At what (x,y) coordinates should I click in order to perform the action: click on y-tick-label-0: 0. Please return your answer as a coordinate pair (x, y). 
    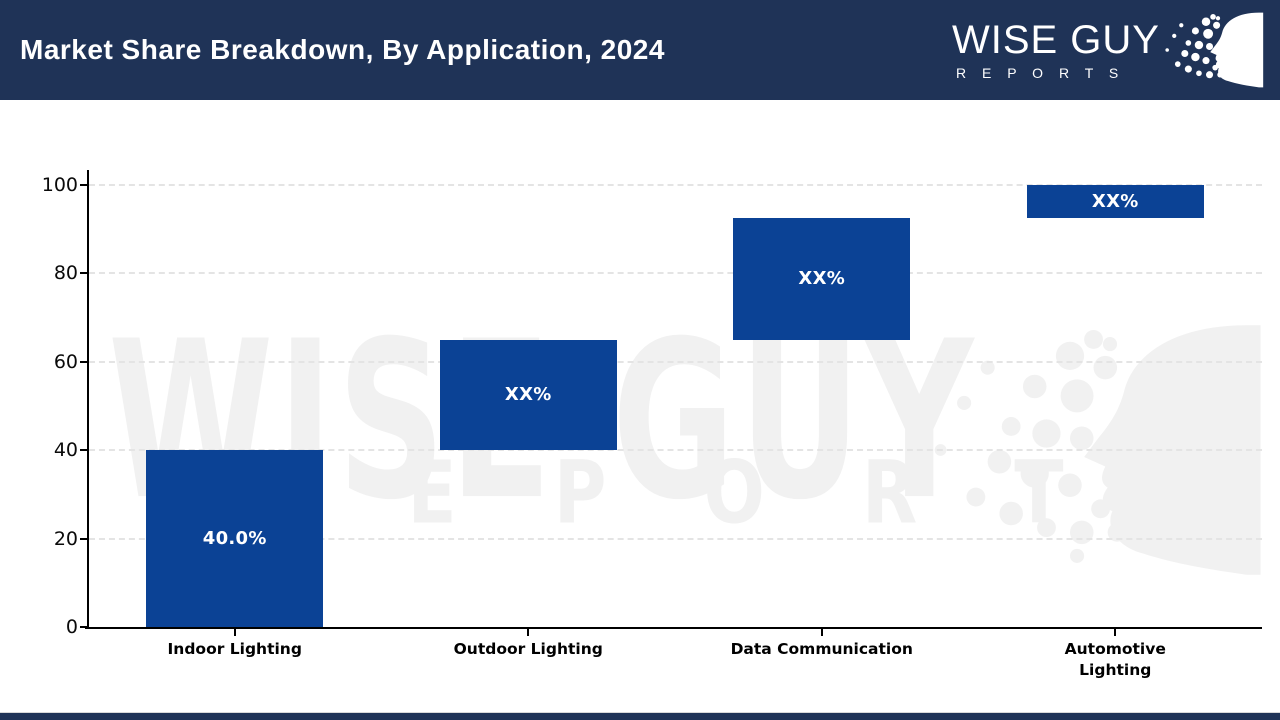
    Looking at the image, I should click on (71, 627).